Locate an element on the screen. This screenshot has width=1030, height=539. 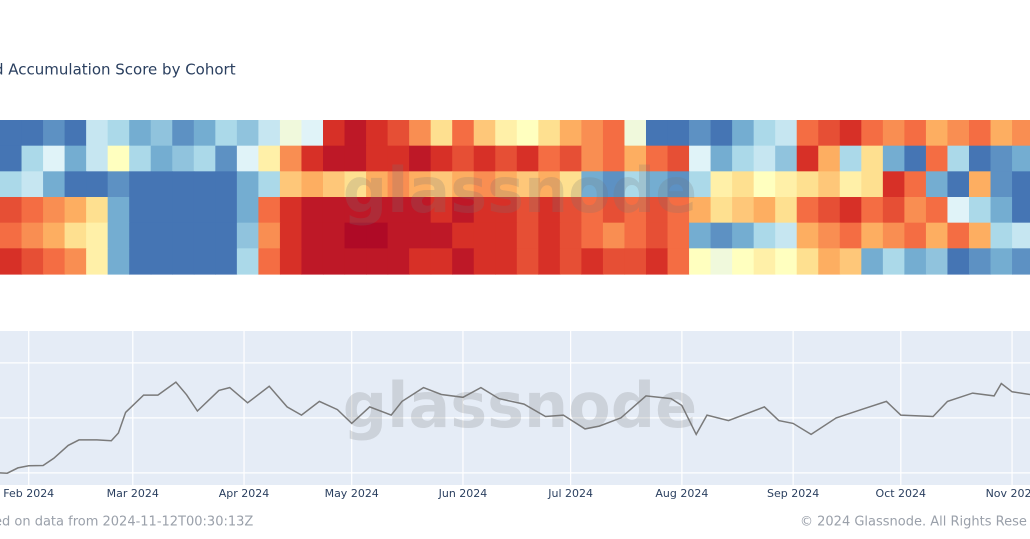
x-tick-label: Jun 2024 is located at coordinates (463, 493).